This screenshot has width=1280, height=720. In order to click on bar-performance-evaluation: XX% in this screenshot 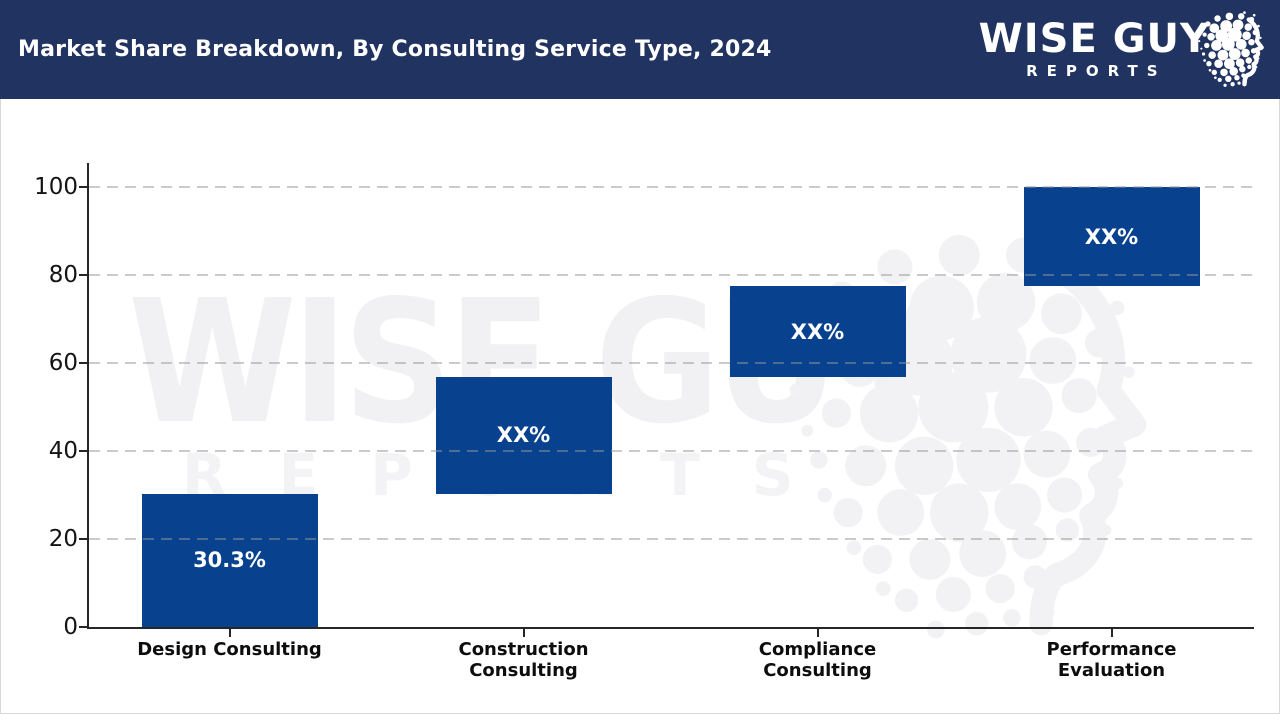, I will do `click(1111, 236)`.